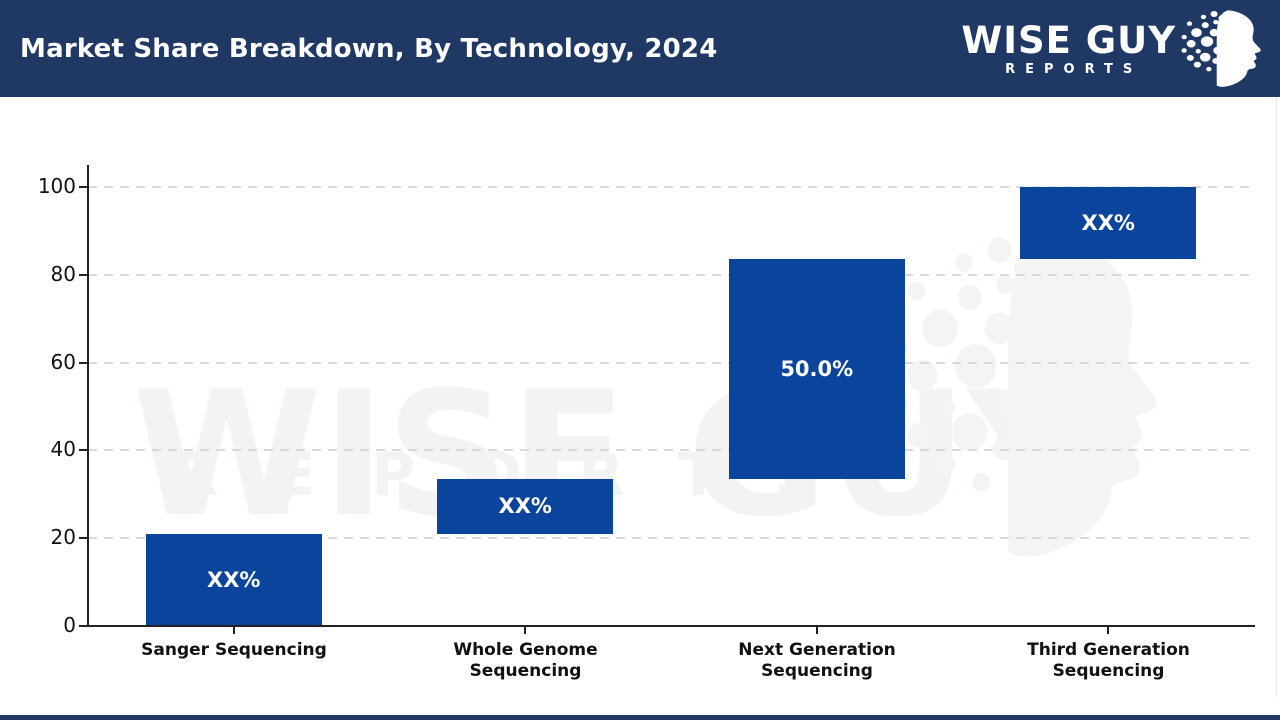 This screenshot has height=720, width=1280. I want to click on watermark-head-icon, so click(1023, 395).